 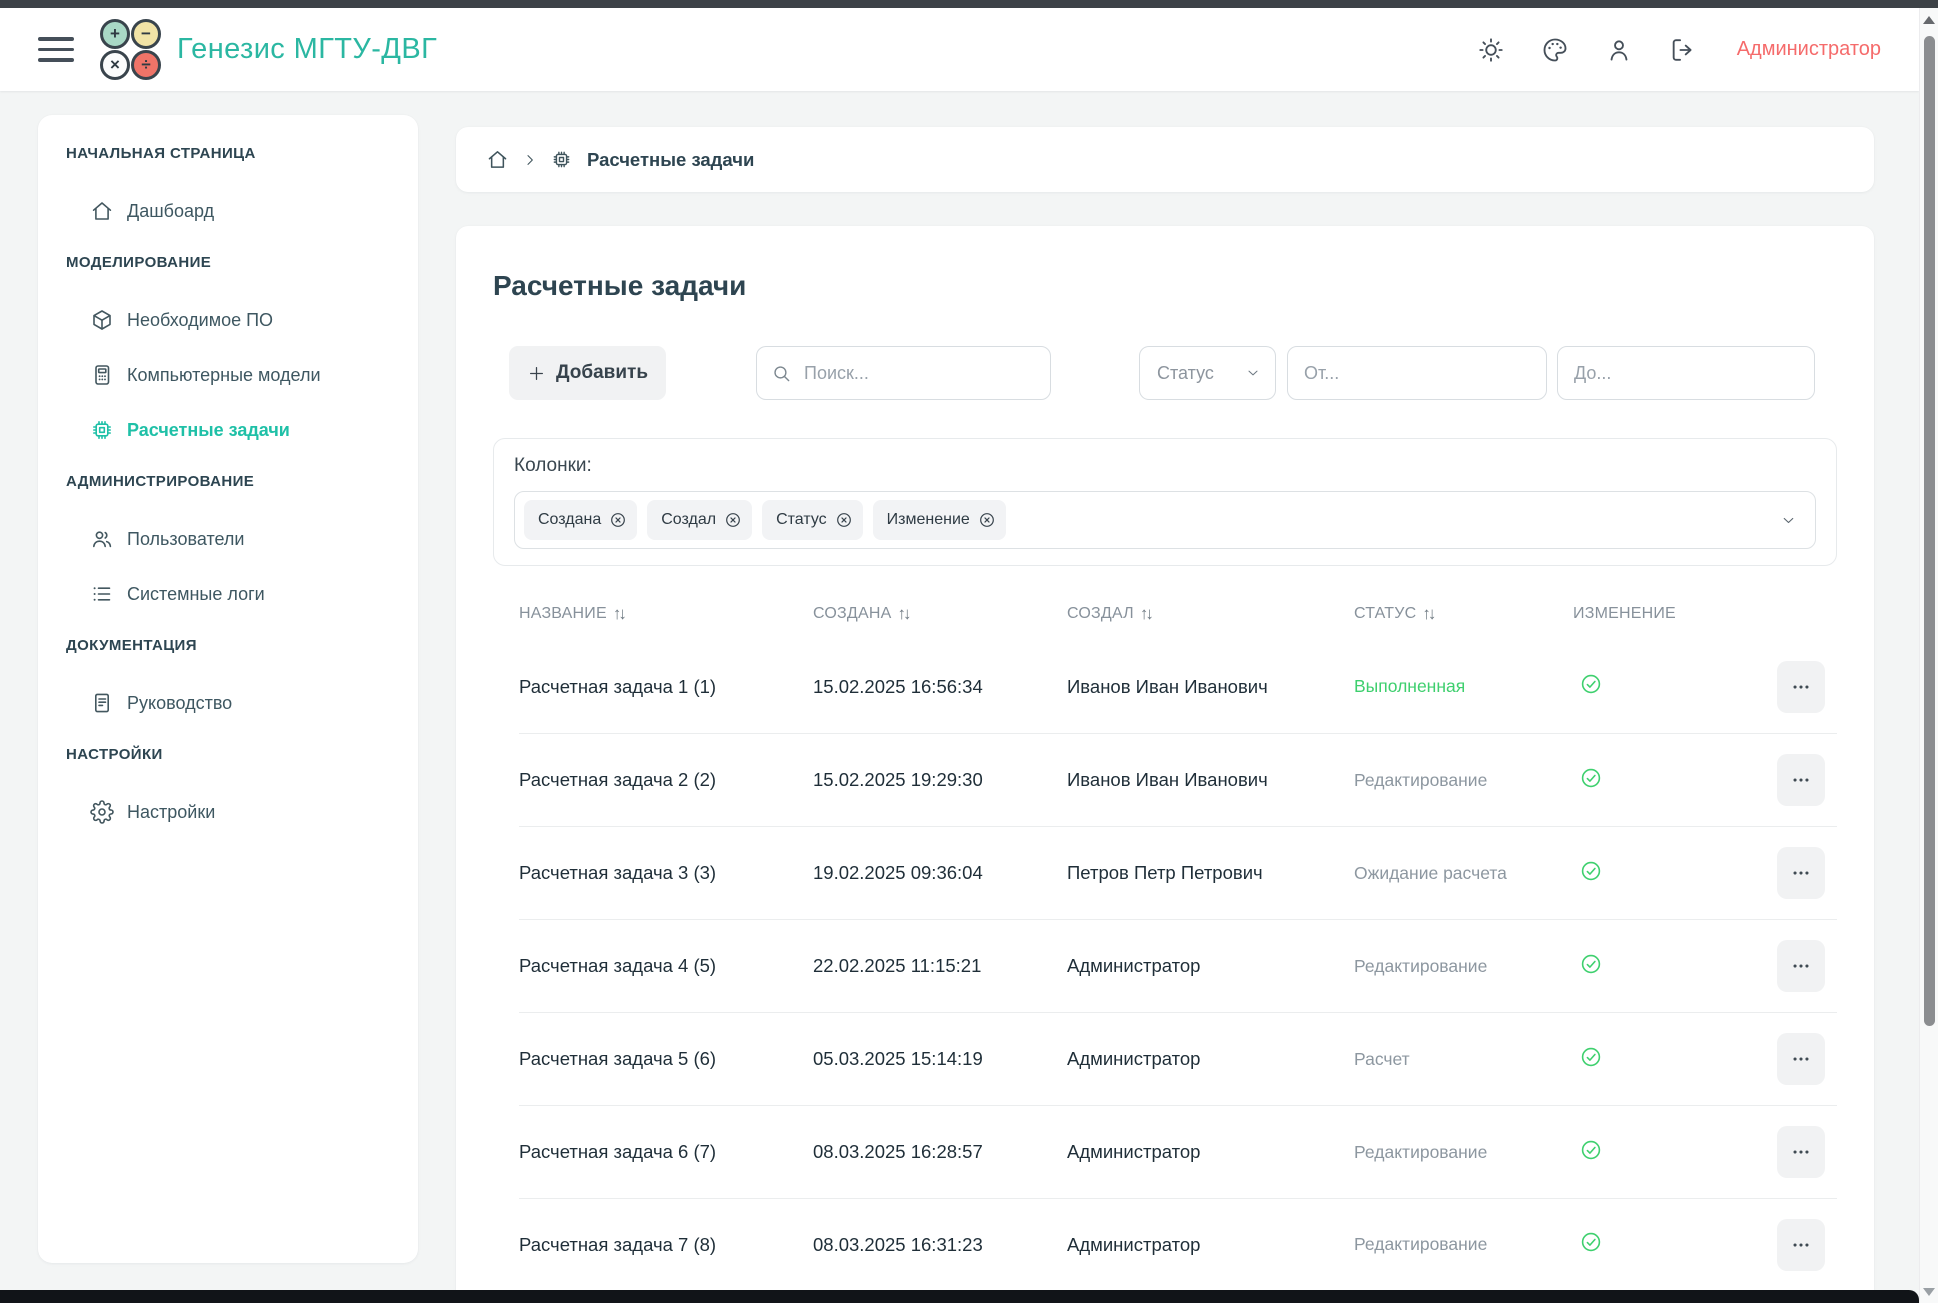 What do you see at coordinates (570, 519) in the screenshot?
I see `column-chip-label: Создана` at bounding box center [570, 519].